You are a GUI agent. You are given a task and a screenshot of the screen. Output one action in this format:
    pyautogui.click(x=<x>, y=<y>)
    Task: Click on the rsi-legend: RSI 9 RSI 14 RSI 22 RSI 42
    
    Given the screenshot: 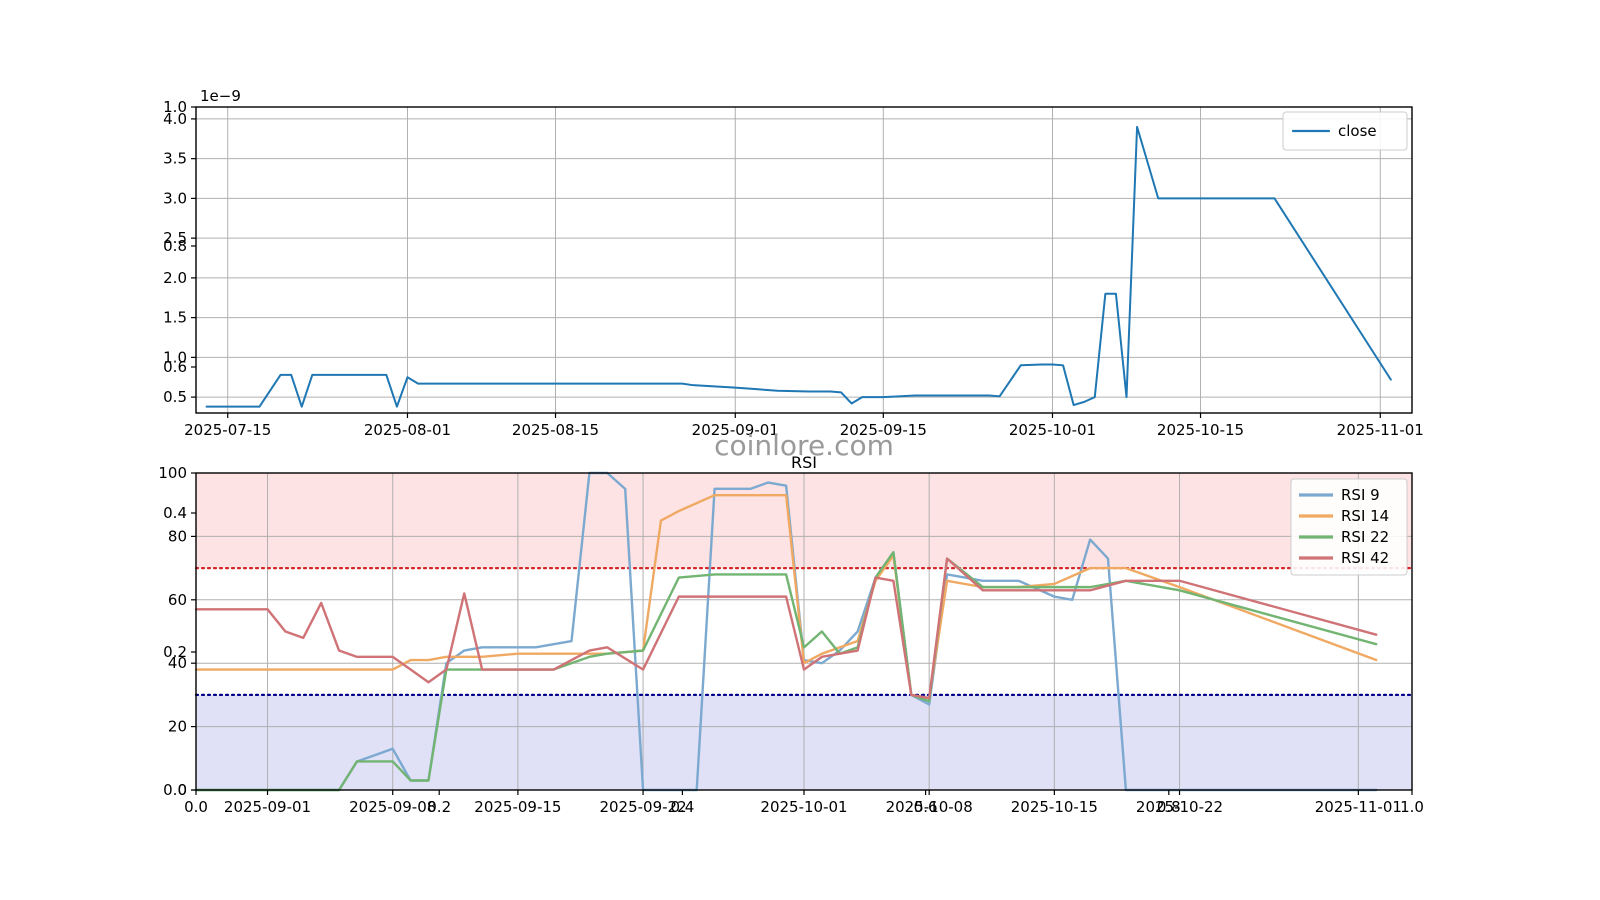 What is the action you would take?
    pyautogui.click(x=1349, y=527)
    